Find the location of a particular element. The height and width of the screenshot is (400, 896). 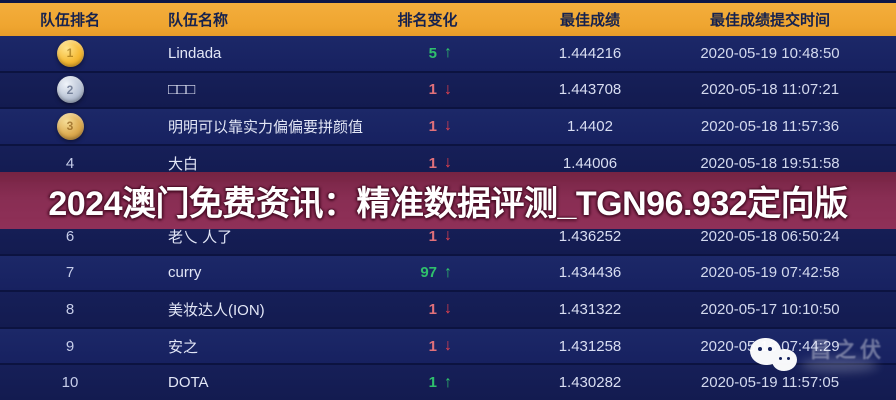

best-score: 1.44006 is located at coordinates (590, 163).